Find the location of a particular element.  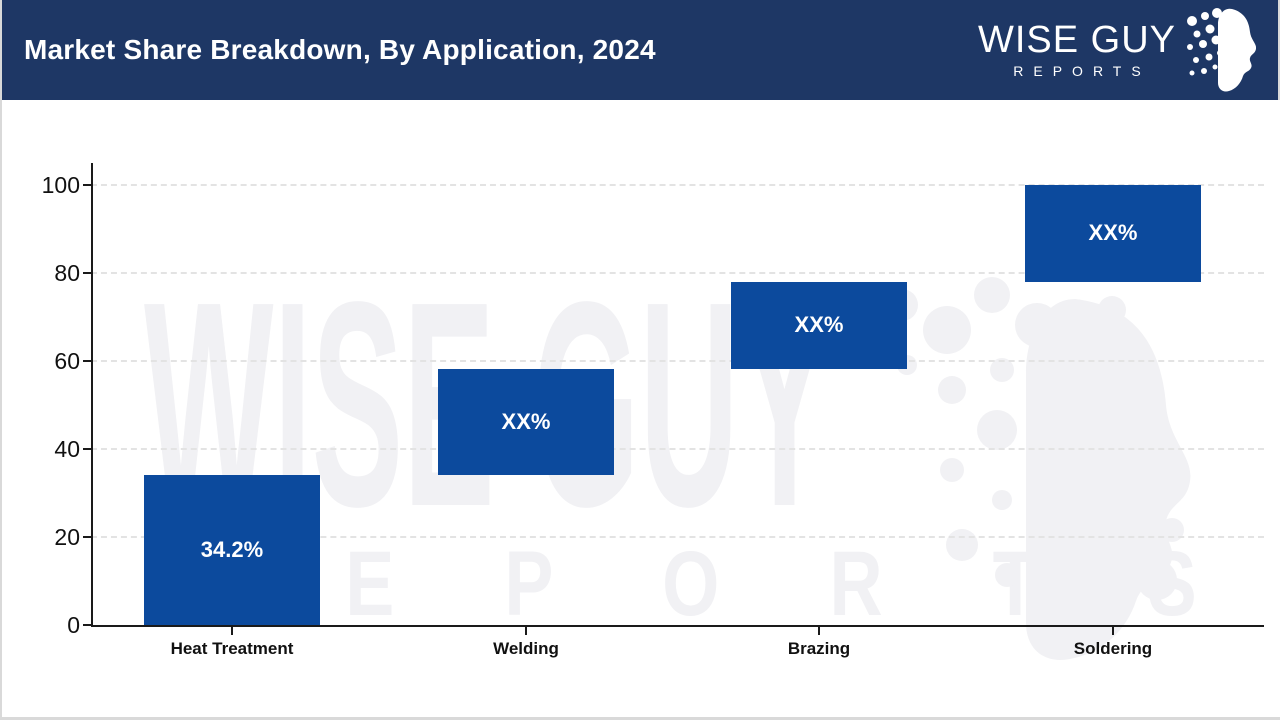

bar-soldering: XX% is located at coordinates (1113, 233).